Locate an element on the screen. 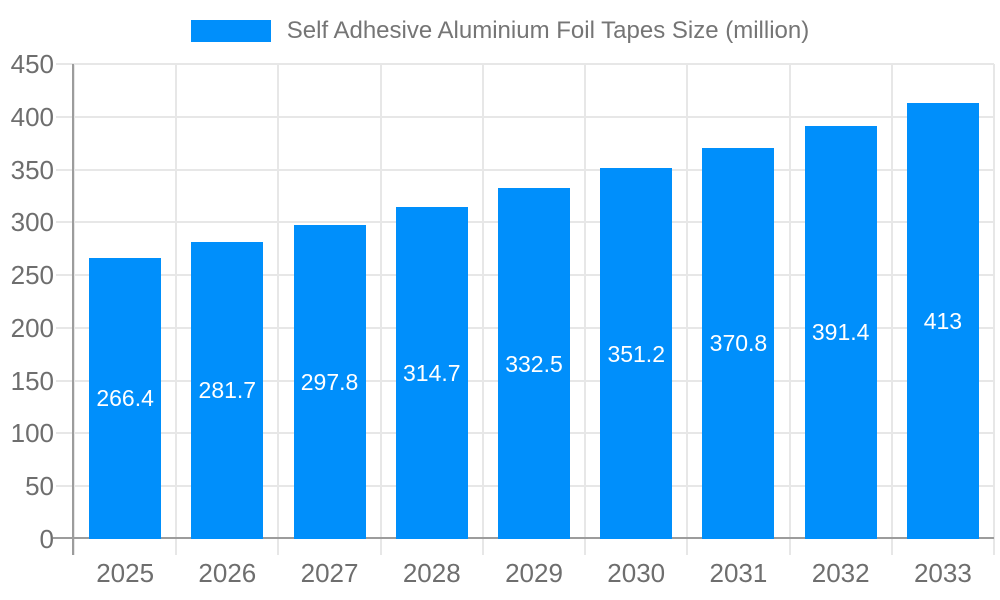  y-axis-tick-label: 150 is located at coordinates (32, 380).